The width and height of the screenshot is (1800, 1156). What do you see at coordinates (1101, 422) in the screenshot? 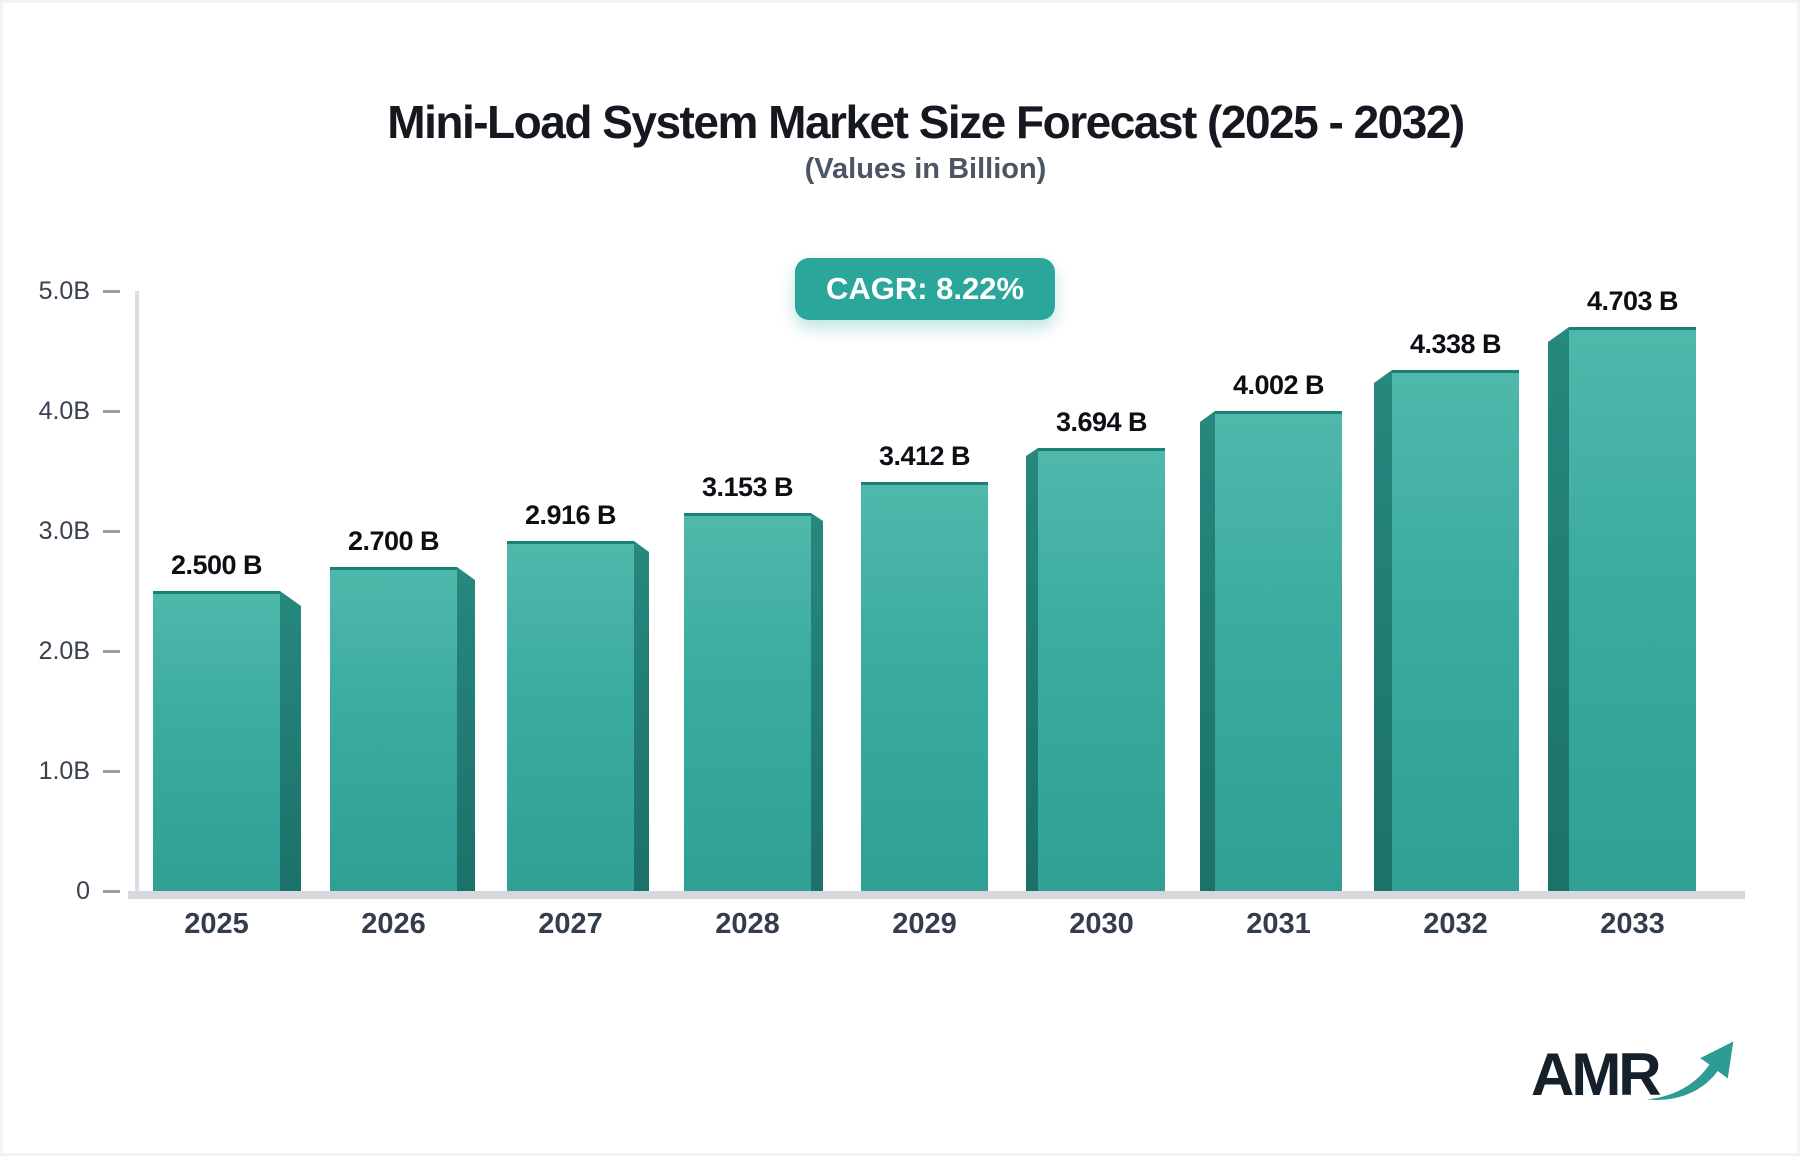
I see `bar-value-label: 3.694 B` at bounding box center [1101, 422].